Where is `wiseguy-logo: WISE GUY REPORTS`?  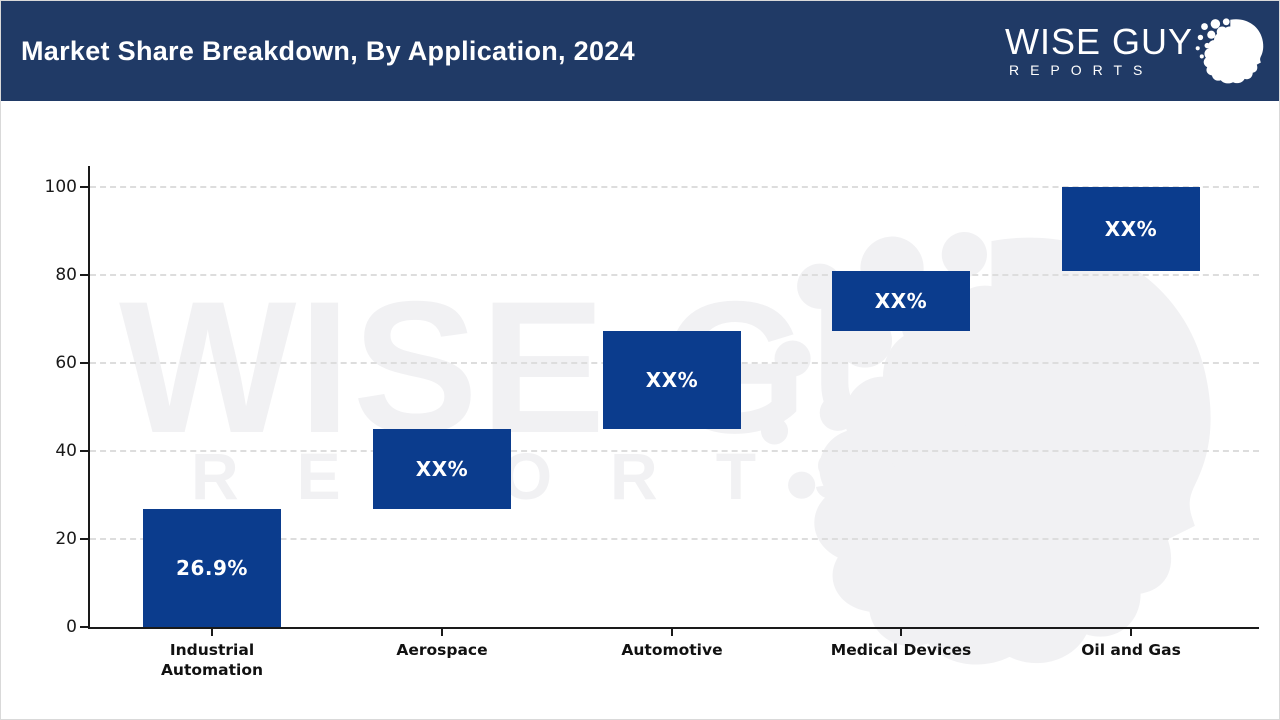 wiseguy-logo: WISE GUY REPORTS is located at coordinates (1136, 51).